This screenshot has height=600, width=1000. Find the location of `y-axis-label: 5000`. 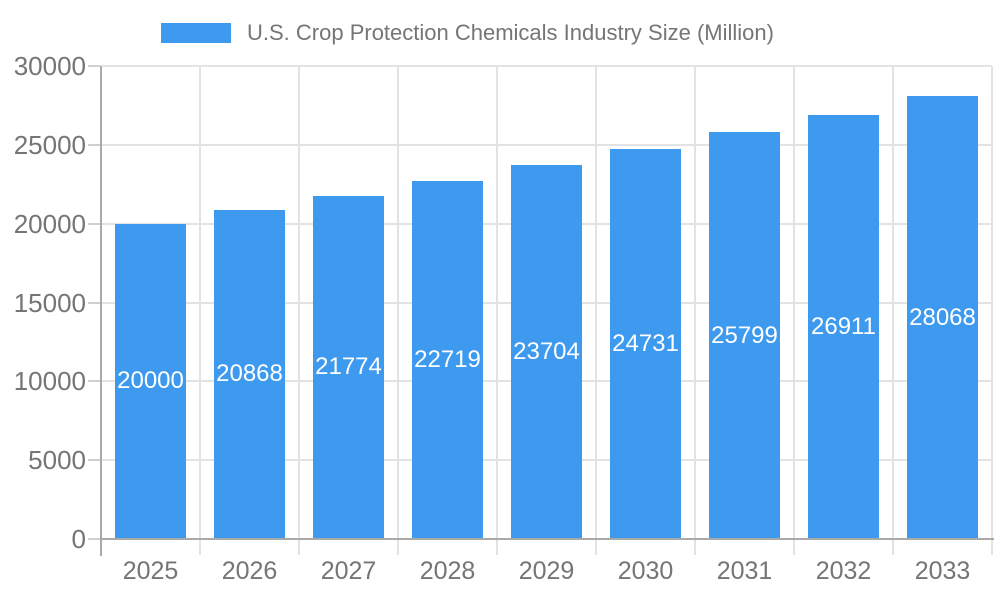

y-axis-label: 5000 is located at coordinates (57, 460).